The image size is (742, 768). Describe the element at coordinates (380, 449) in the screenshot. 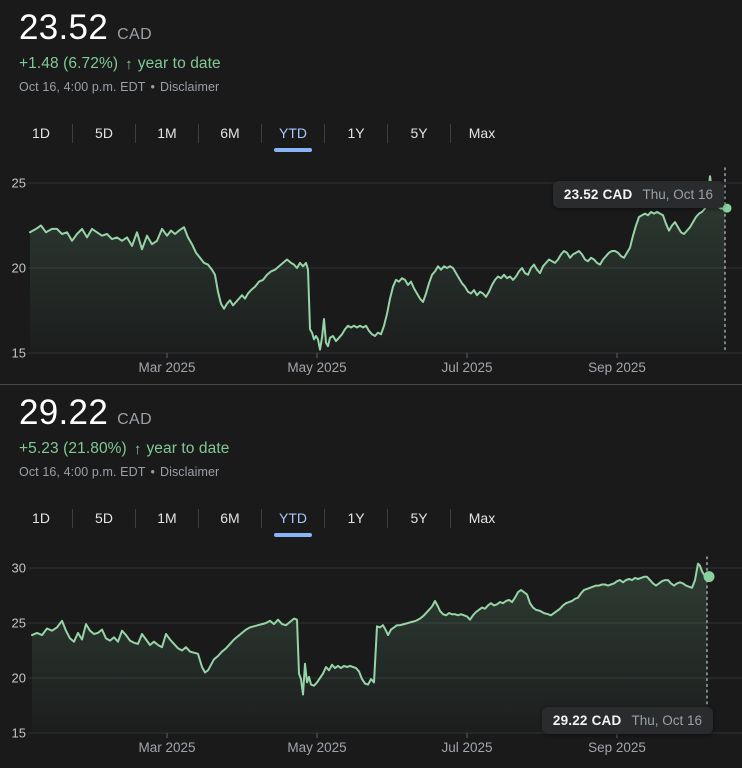

I see `price-change-row: +5.23 (21.80%) ↑ year to date` at that location.